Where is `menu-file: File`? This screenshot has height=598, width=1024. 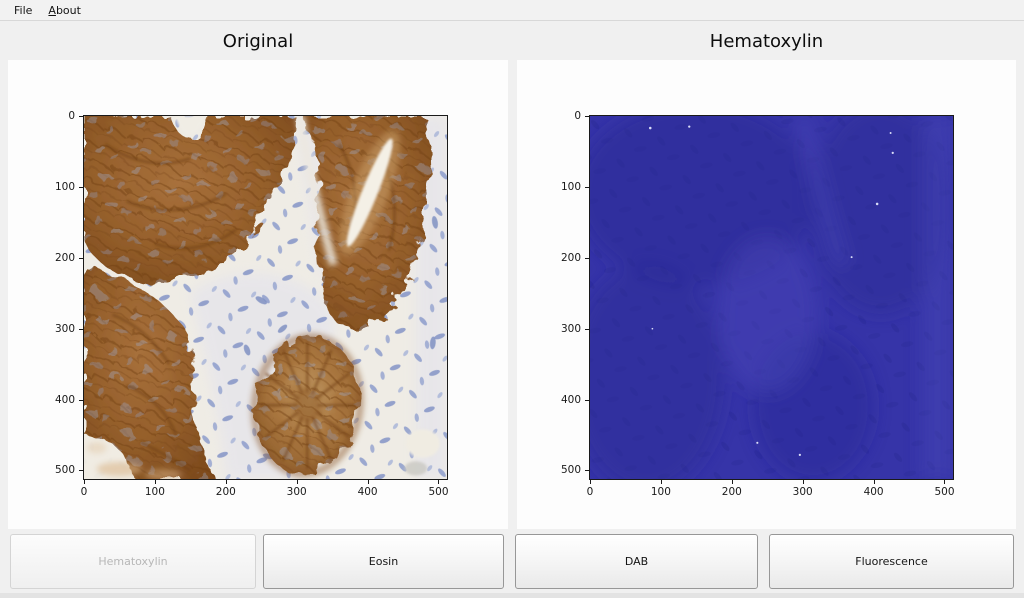 menu-file: File is located at coordinates (23, 10).